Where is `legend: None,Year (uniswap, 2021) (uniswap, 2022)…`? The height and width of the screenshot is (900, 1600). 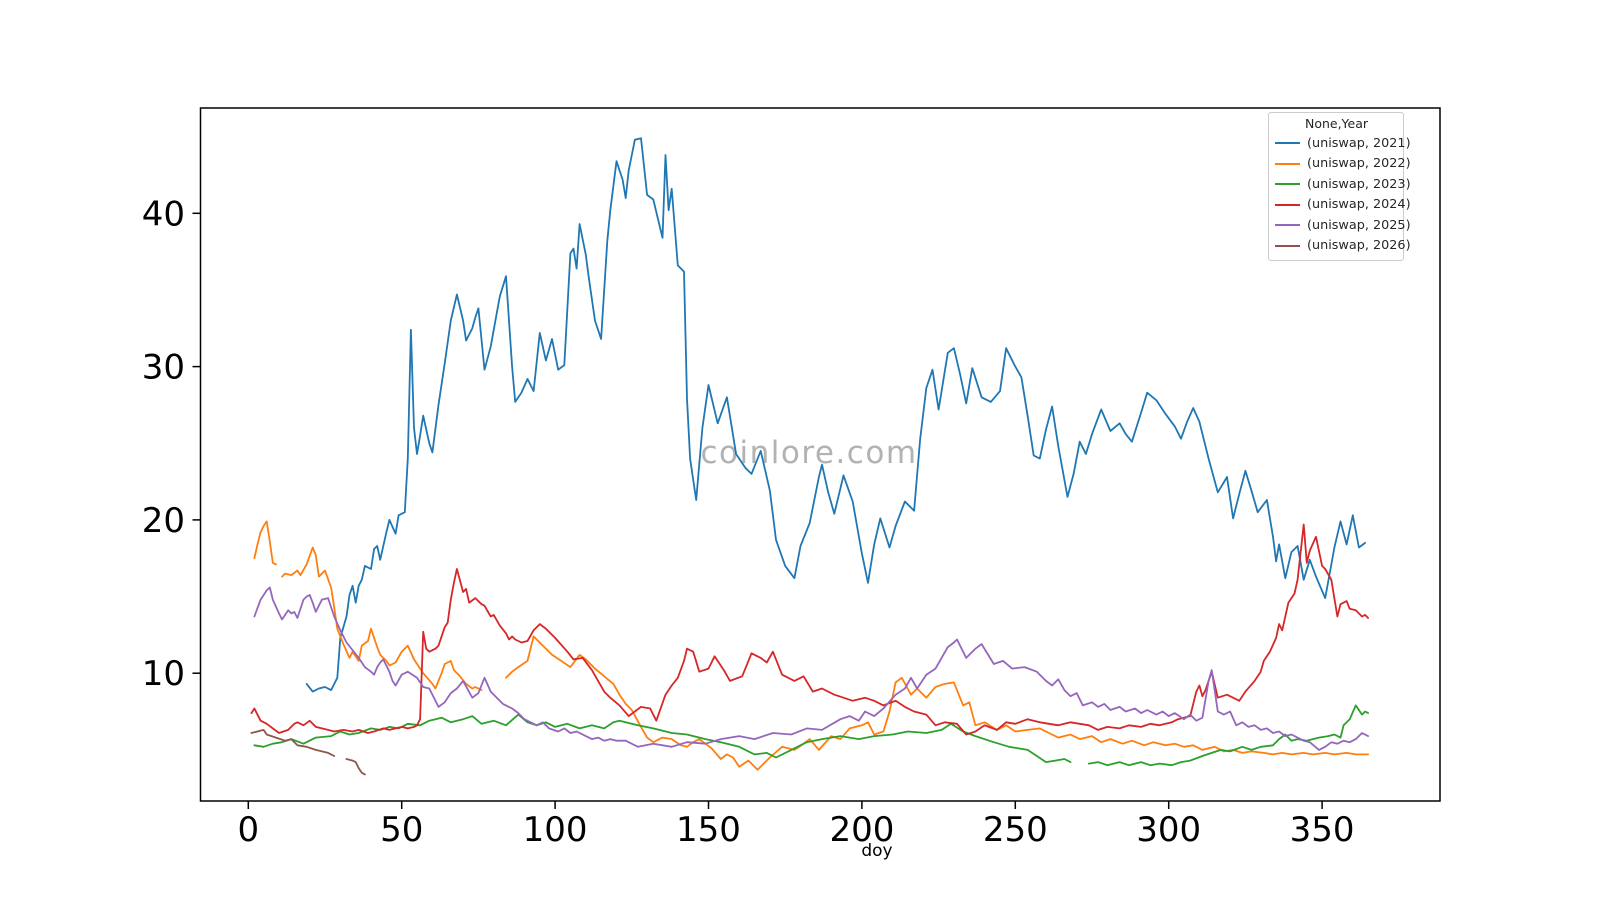 legend: None,Year (uniswap, 2021) (uniswap, 2022)… is located at coordinates (1339, 186).